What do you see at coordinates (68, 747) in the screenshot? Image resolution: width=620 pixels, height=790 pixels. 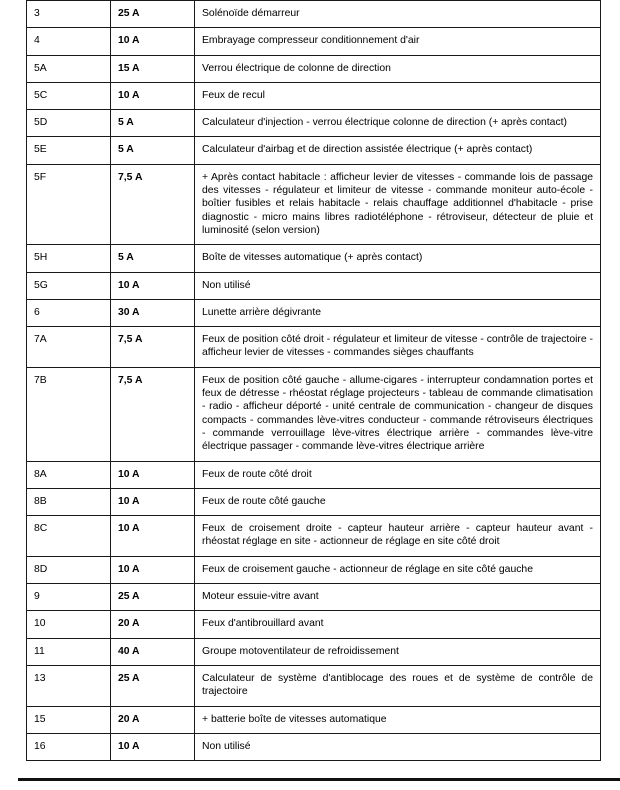 I see `fuse-id-cell: 16` at bounding box center [68, 747].